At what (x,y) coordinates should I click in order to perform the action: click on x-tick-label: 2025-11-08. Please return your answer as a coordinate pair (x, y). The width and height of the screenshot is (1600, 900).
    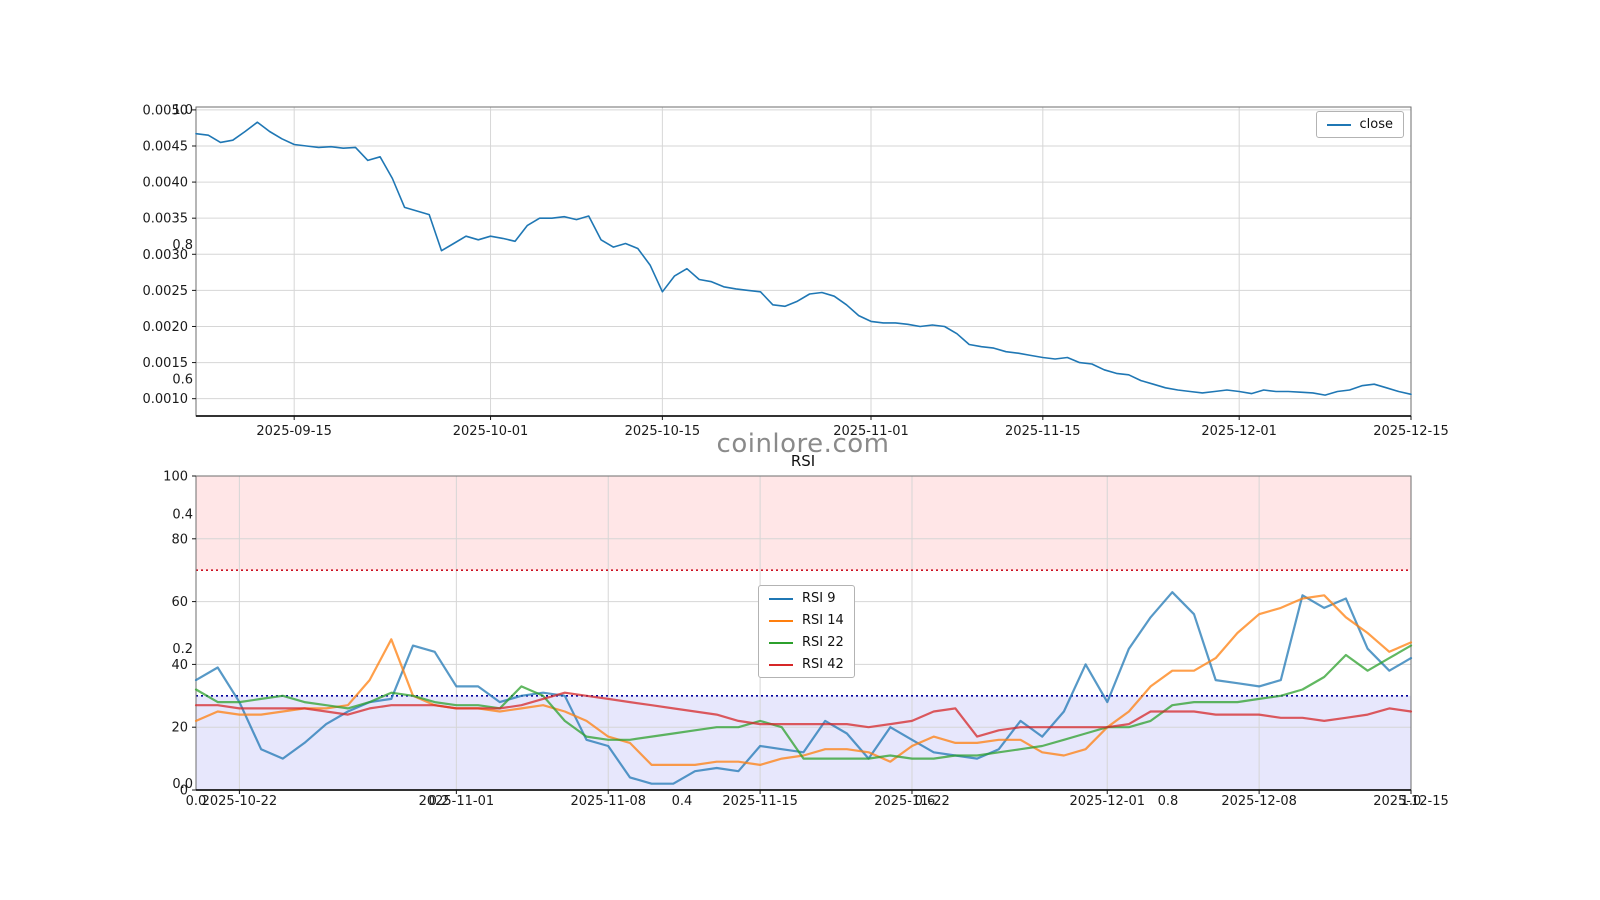
    Looking at the image, I should click on (608, 801).